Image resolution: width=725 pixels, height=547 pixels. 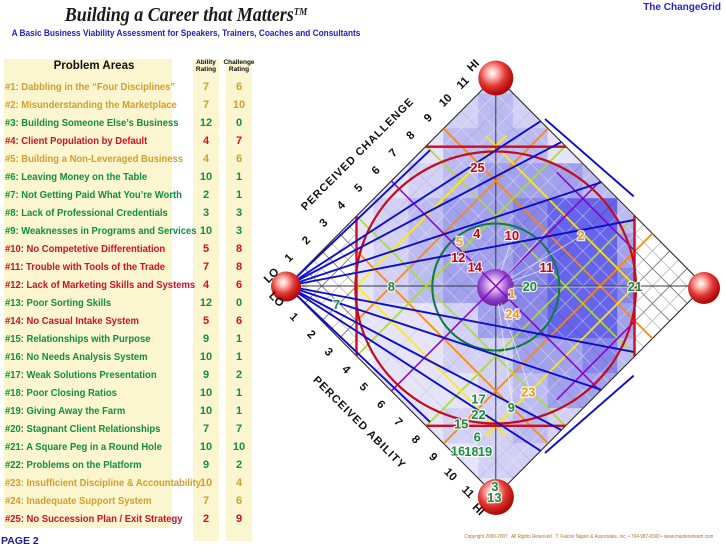 What do you see at coordinates (458, 257) in the screenshot?
I see `svg-text: 12` at bounding box center [458, 257].